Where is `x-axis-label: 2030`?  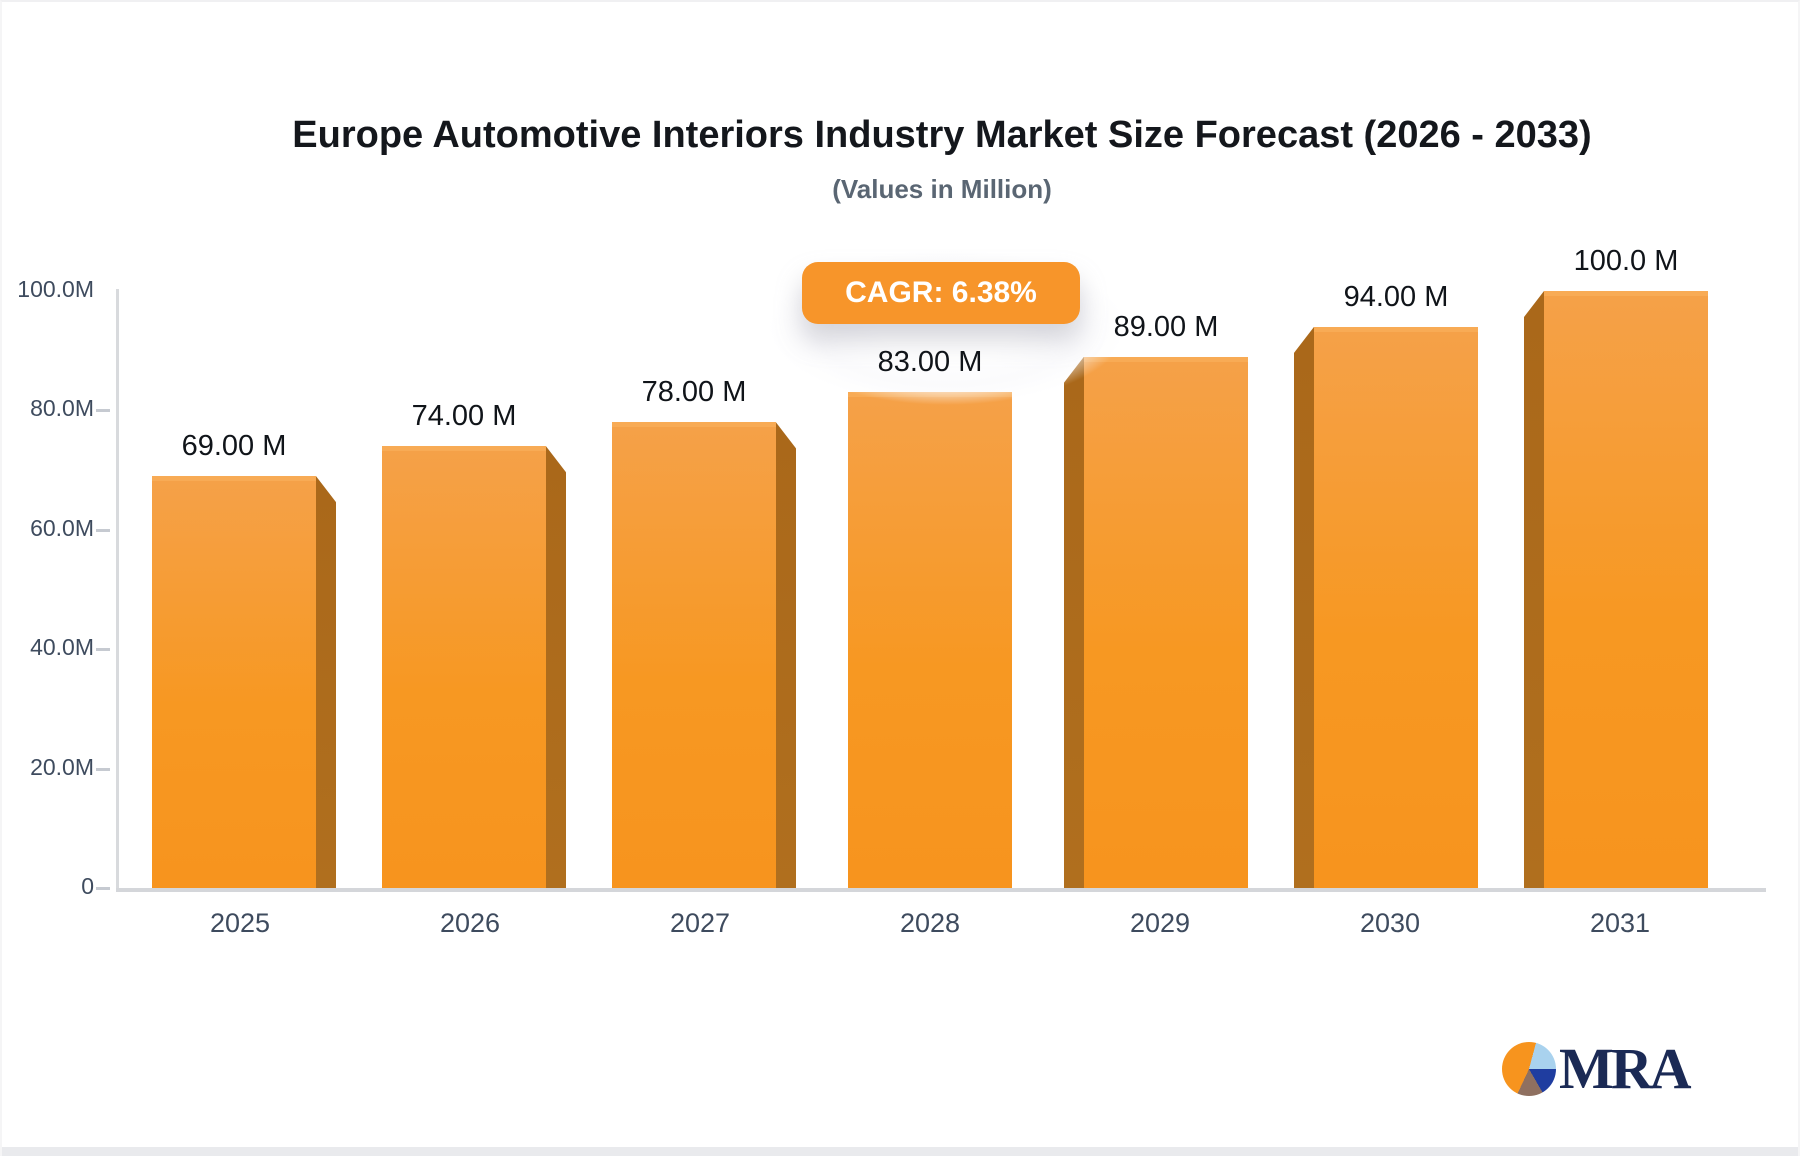 x-axis-label: 2030 is located at coordinates (1390, 923).